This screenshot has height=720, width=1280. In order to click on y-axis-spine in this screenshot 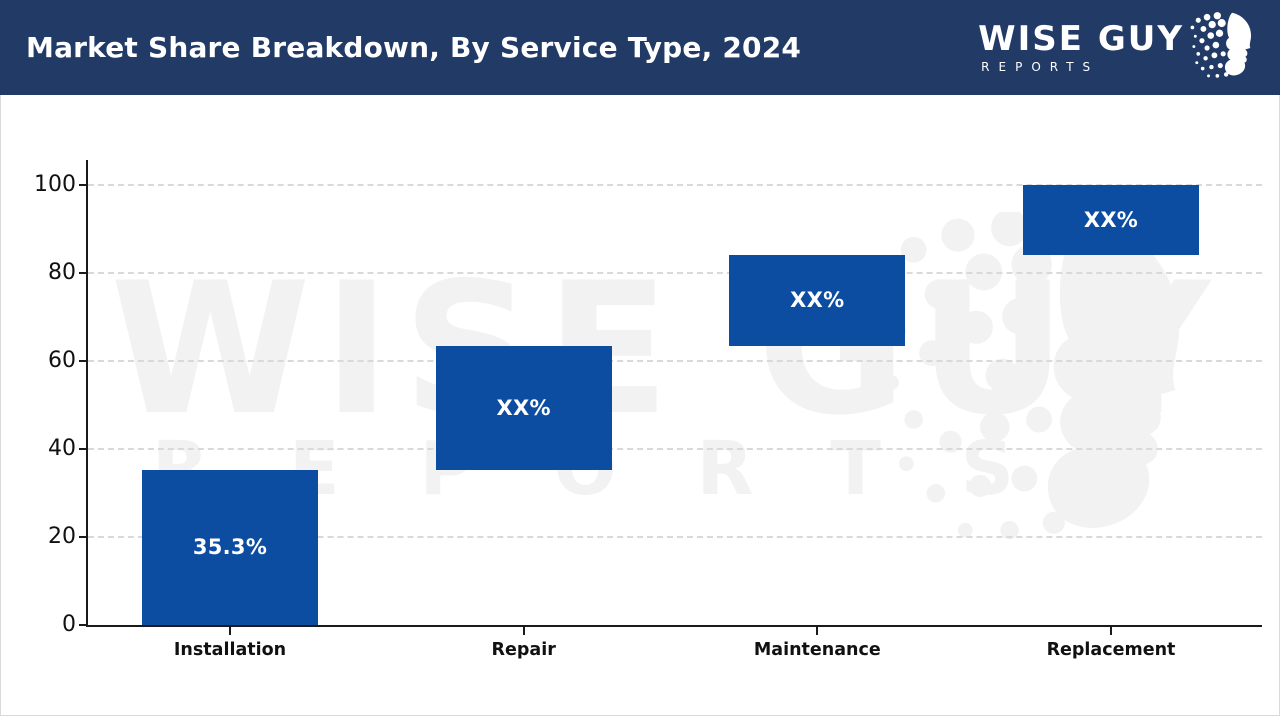, I will do `click(87, 393)`.